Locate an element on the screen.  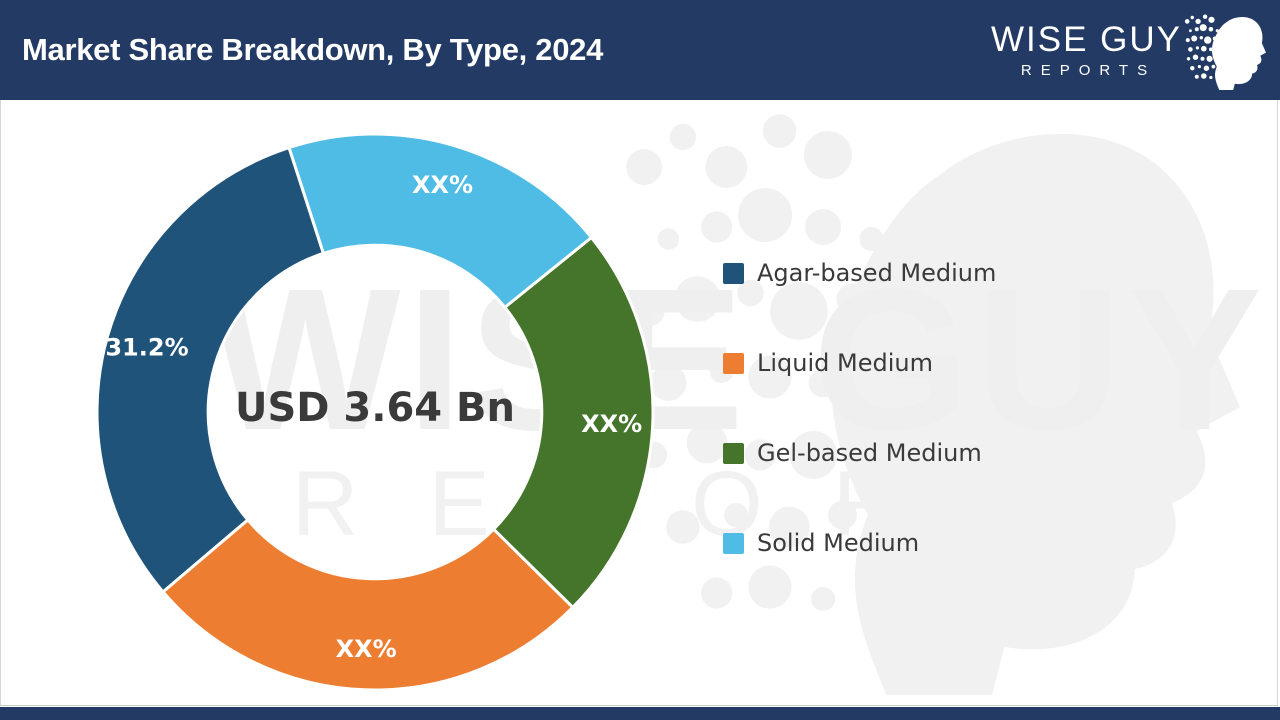
logo-dotted-face-icon is located at coordinates (1225, 52).